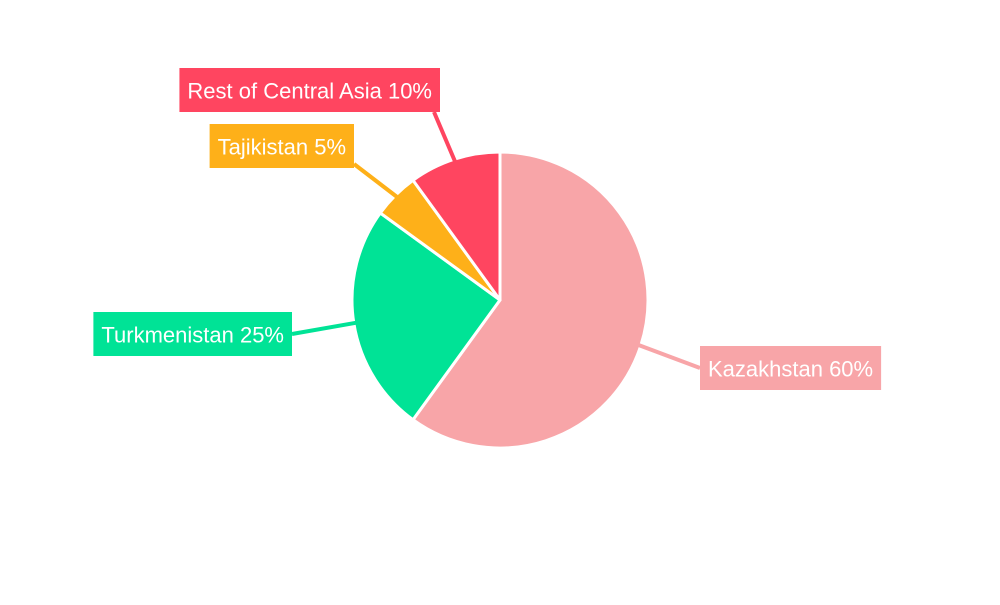  Describe the element at coordinates (500, 300) in the screenshot. I see `slices-layer` at that location.